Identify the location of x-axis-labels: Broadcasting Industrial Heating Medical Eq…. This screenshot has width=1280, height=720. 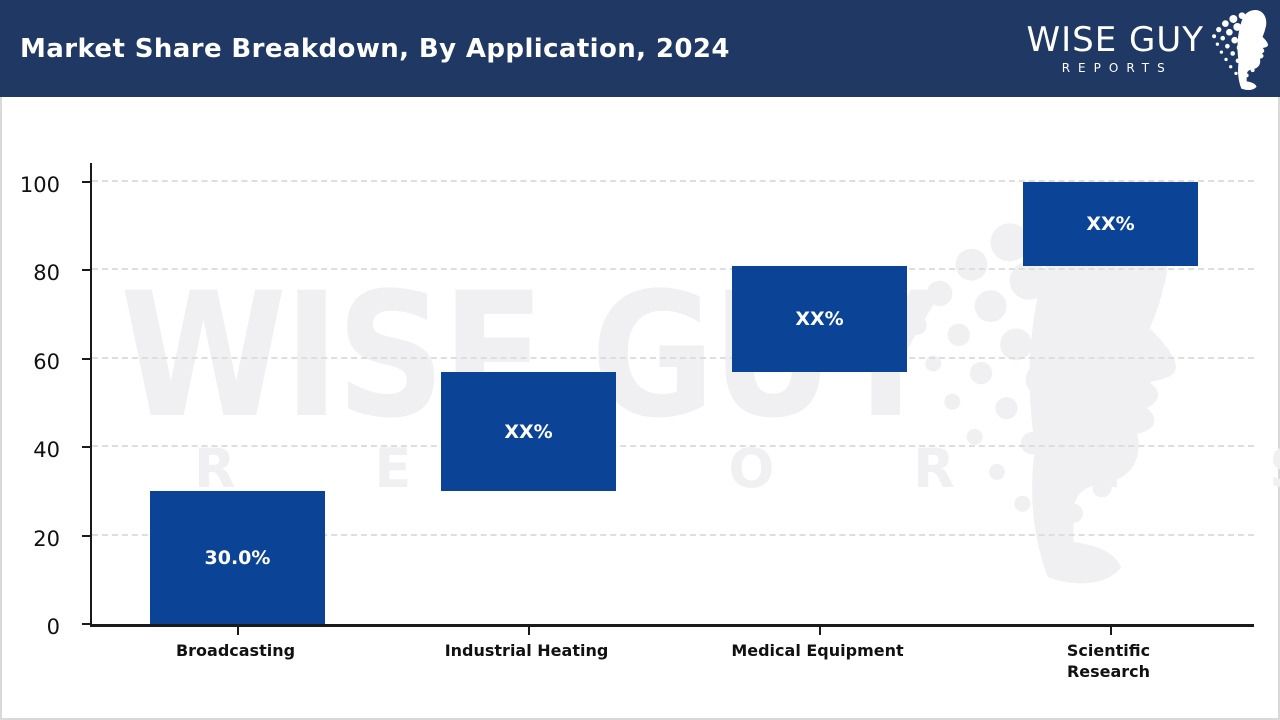
(672, 676).